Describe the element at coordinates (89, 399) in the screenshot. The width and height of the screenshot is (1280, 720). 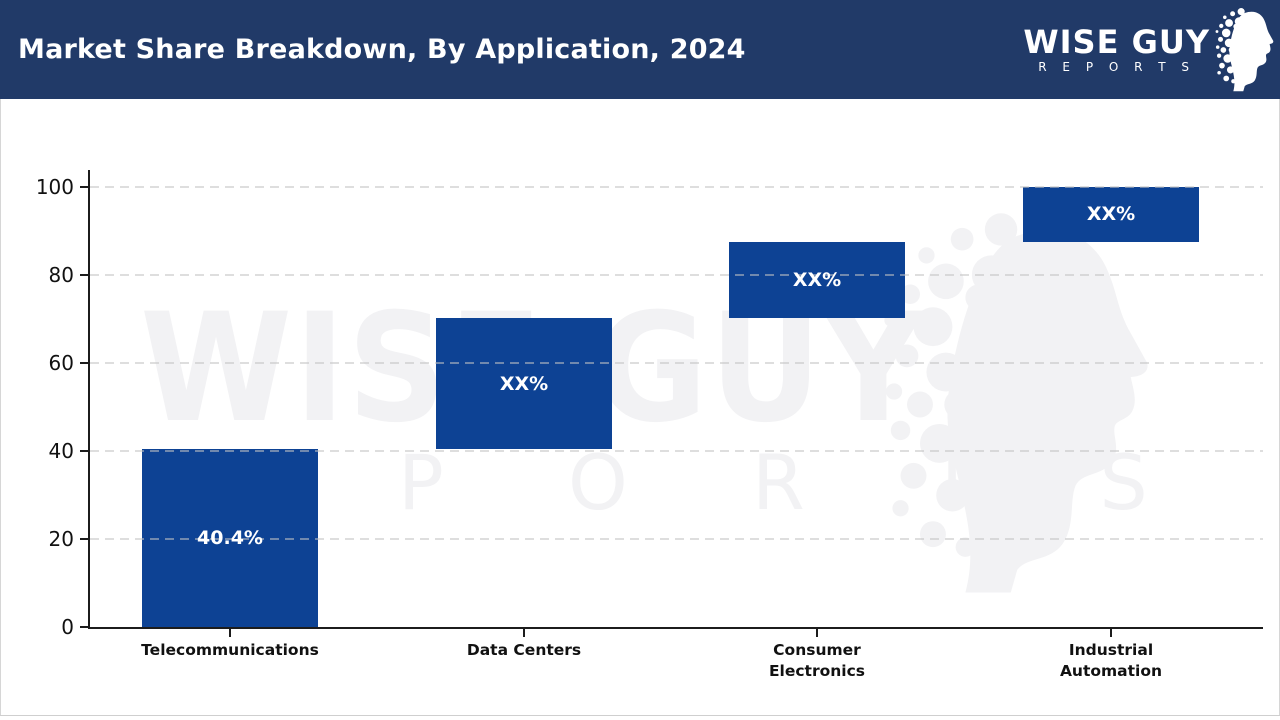
I see `y-axis-line` at that location.